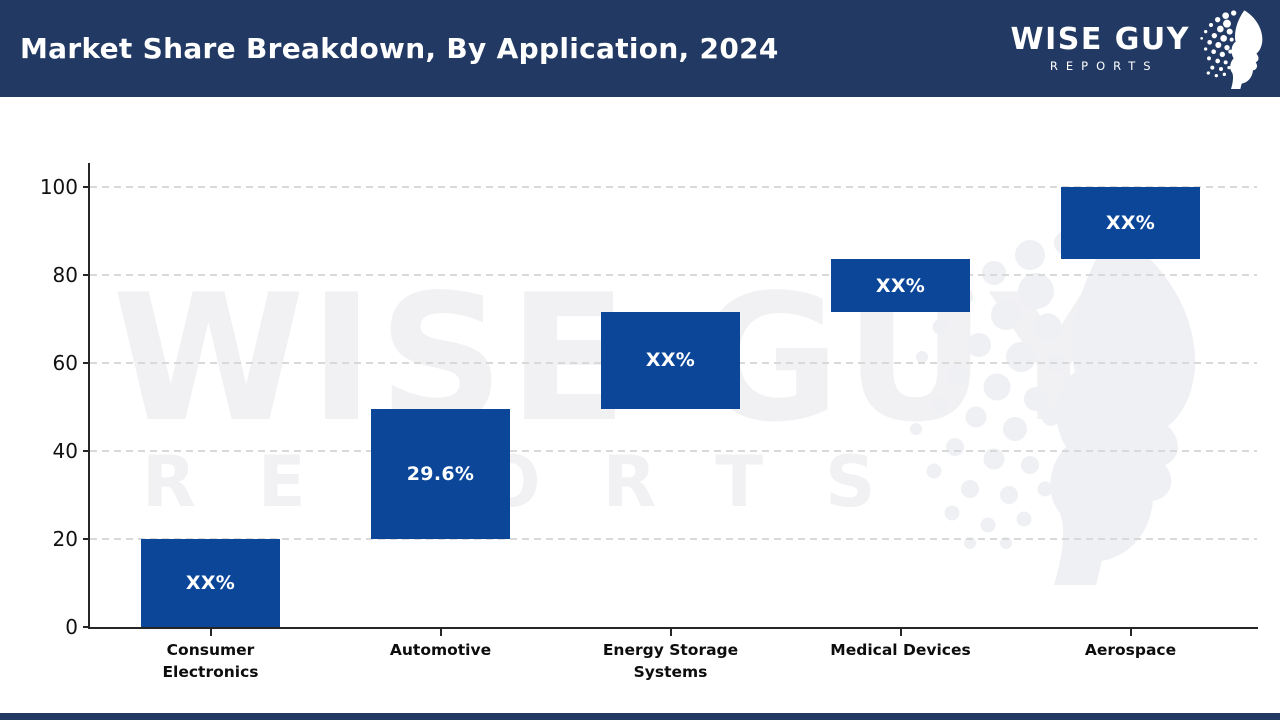  Describe the element at coordinates (670, 671) in the screenshot. I see `x-category-label-line: Systems` at that location.